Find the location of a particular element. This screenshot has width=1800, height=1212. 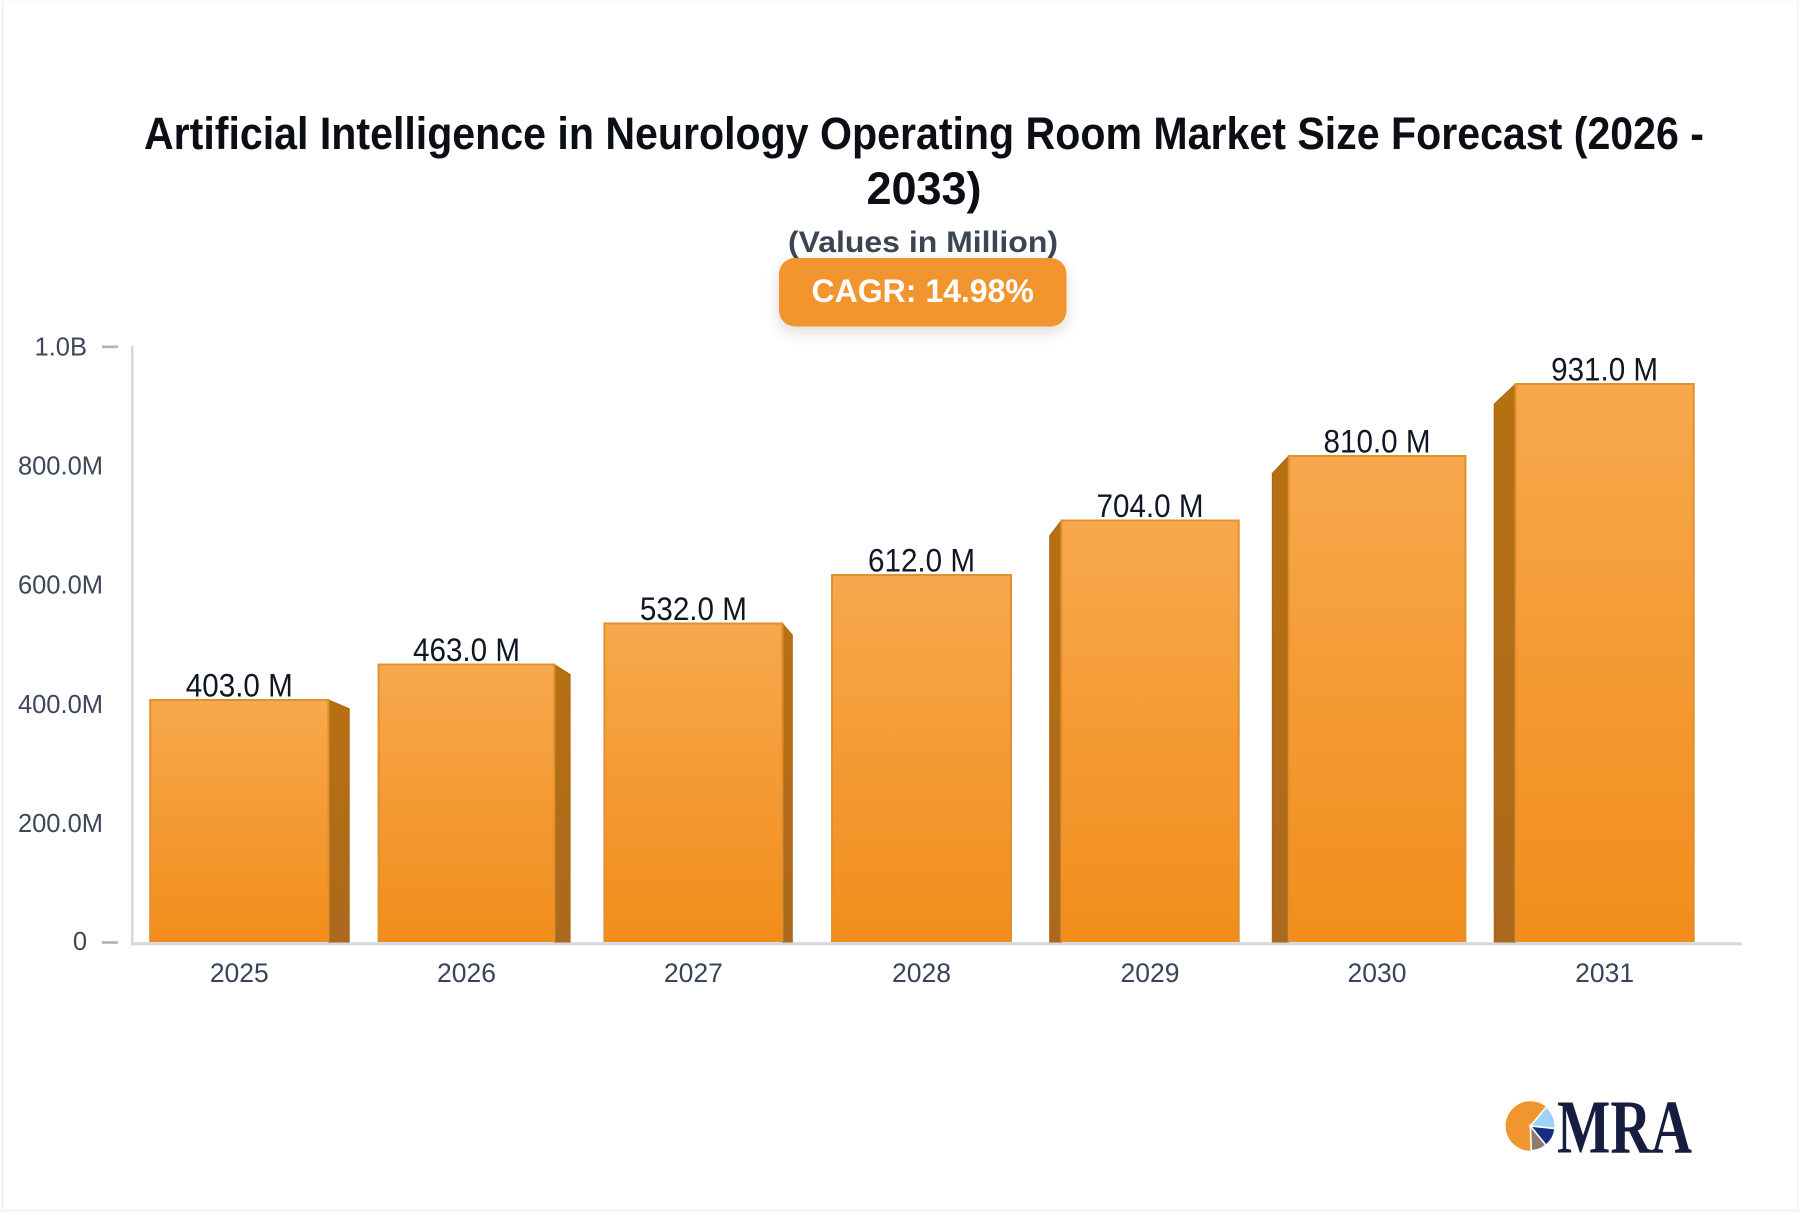

svg-text: 2026 is located at coordinates (466, 973).